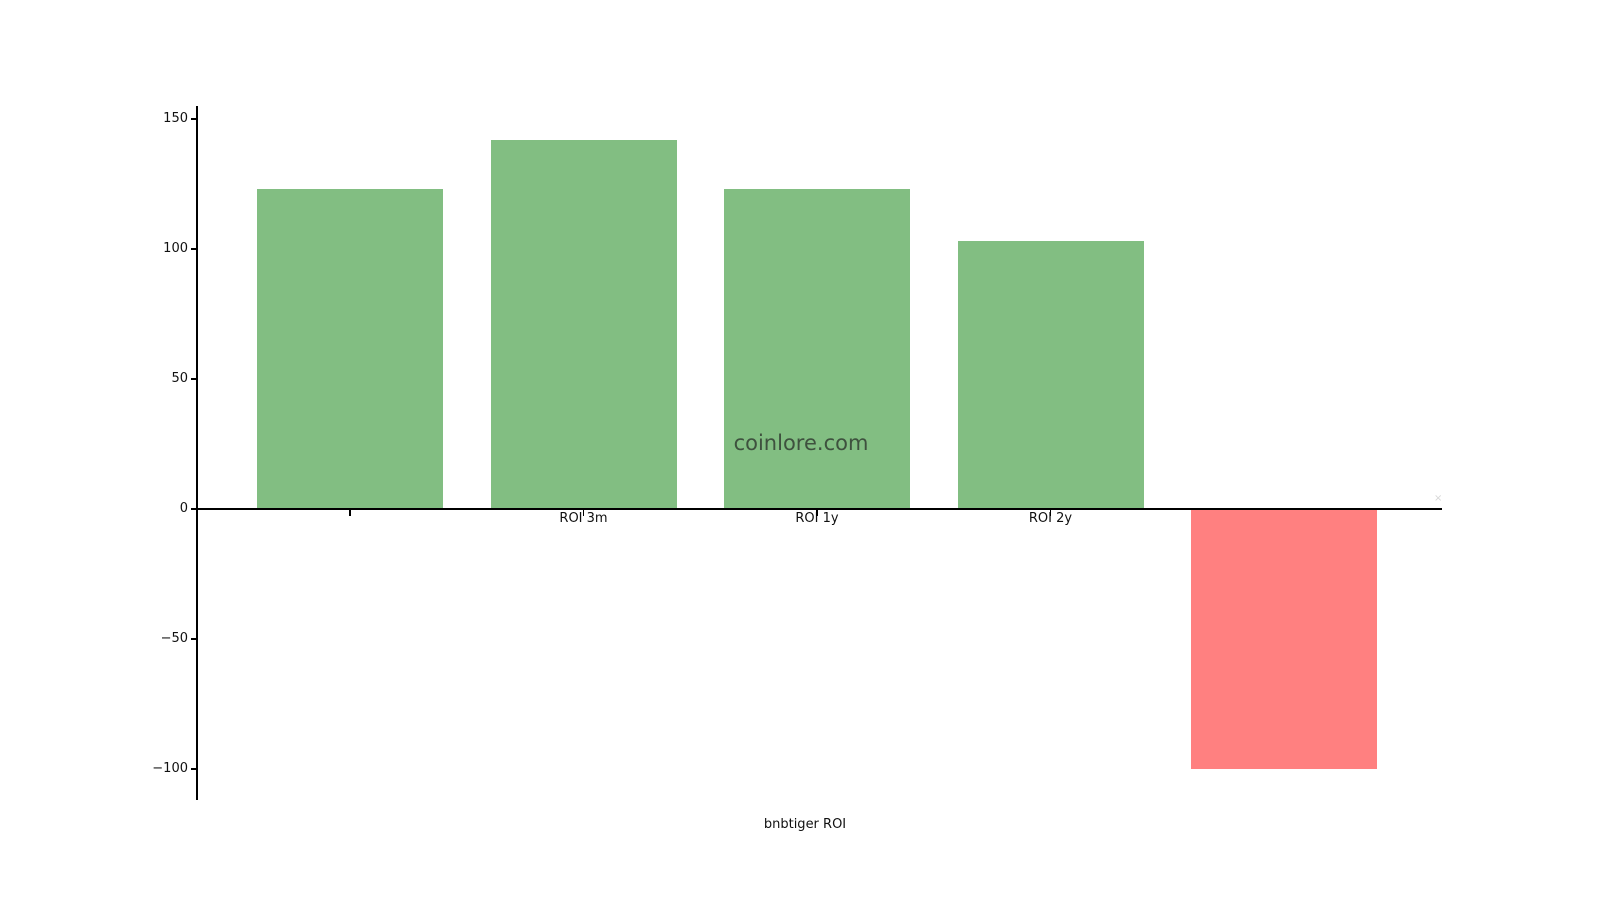 This screenshot has height=900, width=1600. I want to click on y-tick-label: 100, so click(175, 248).